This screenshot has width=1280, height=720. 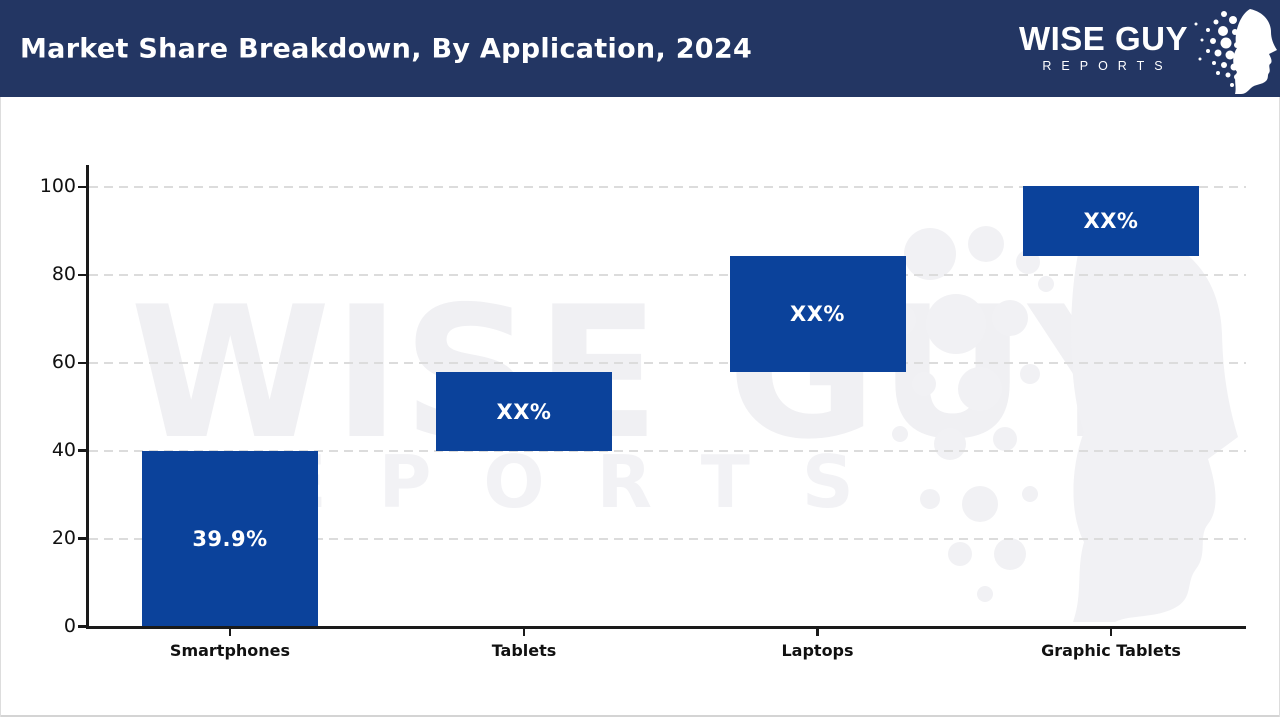 I want to click on x-category-label-laptops: Laptops, so click(x=817, y=650).